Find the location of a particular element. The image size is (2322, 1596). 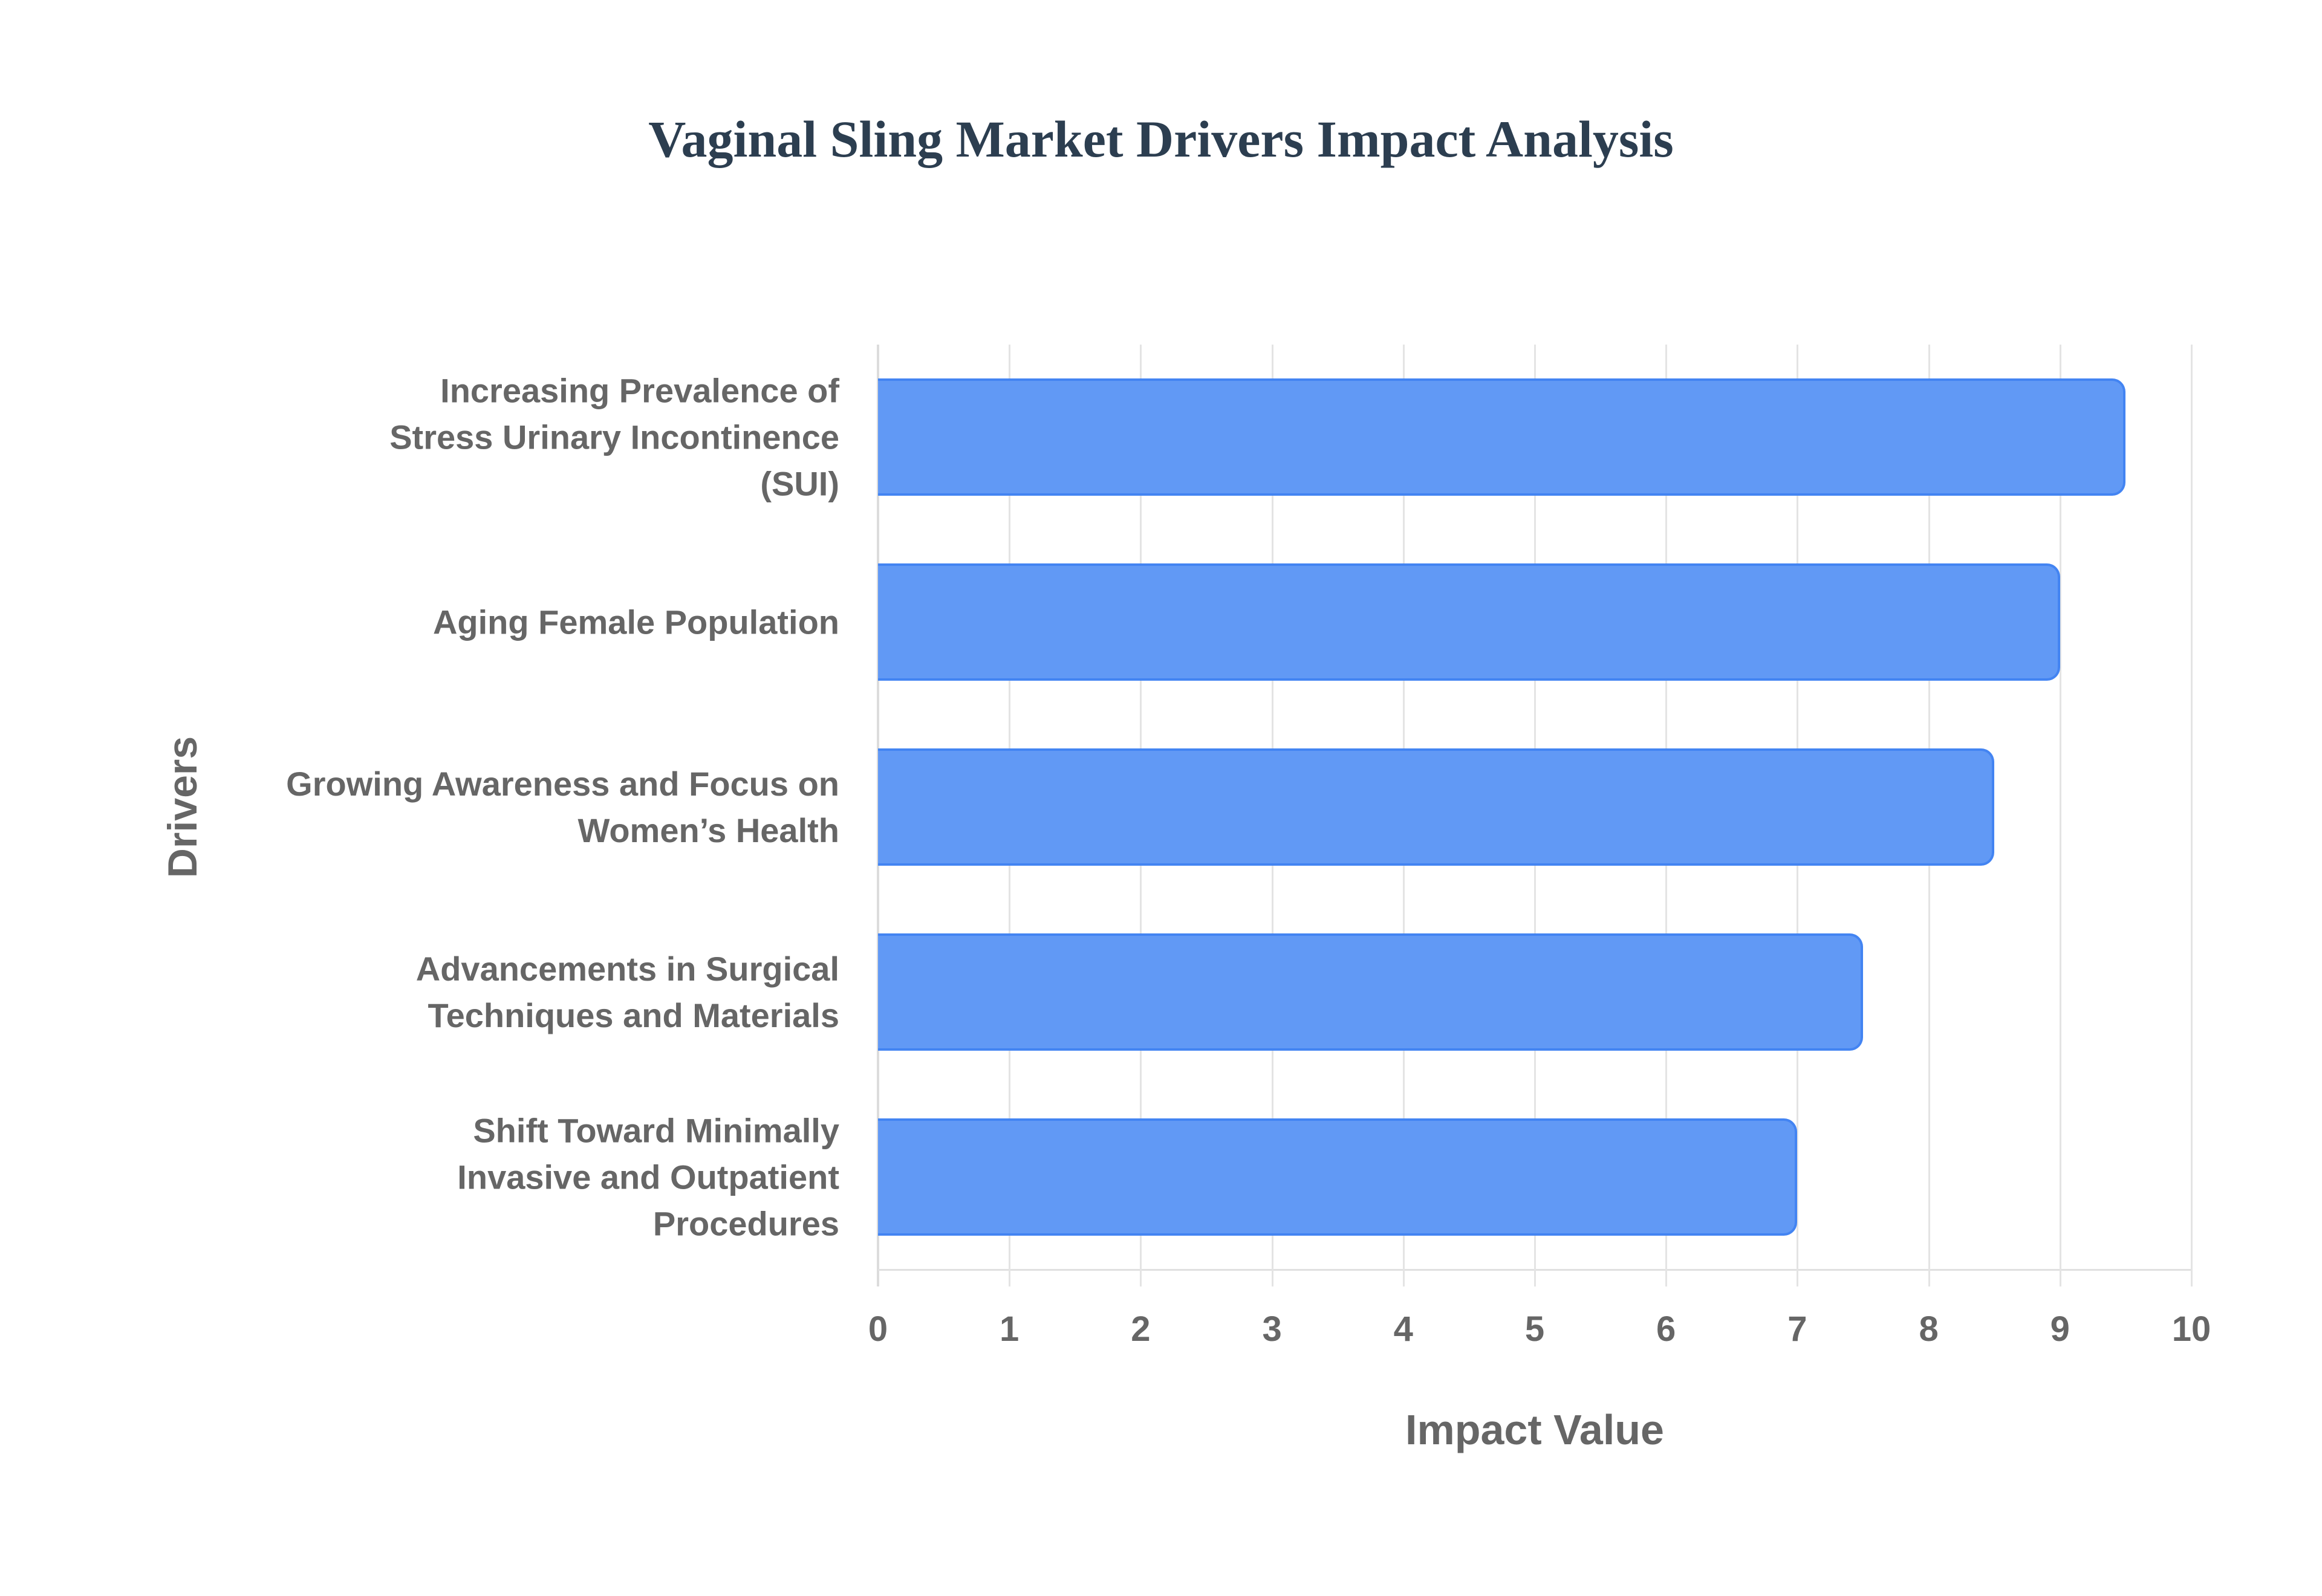

y-category-label-line: Stress Urinary Incontinence is located at coordinates (614, 437).